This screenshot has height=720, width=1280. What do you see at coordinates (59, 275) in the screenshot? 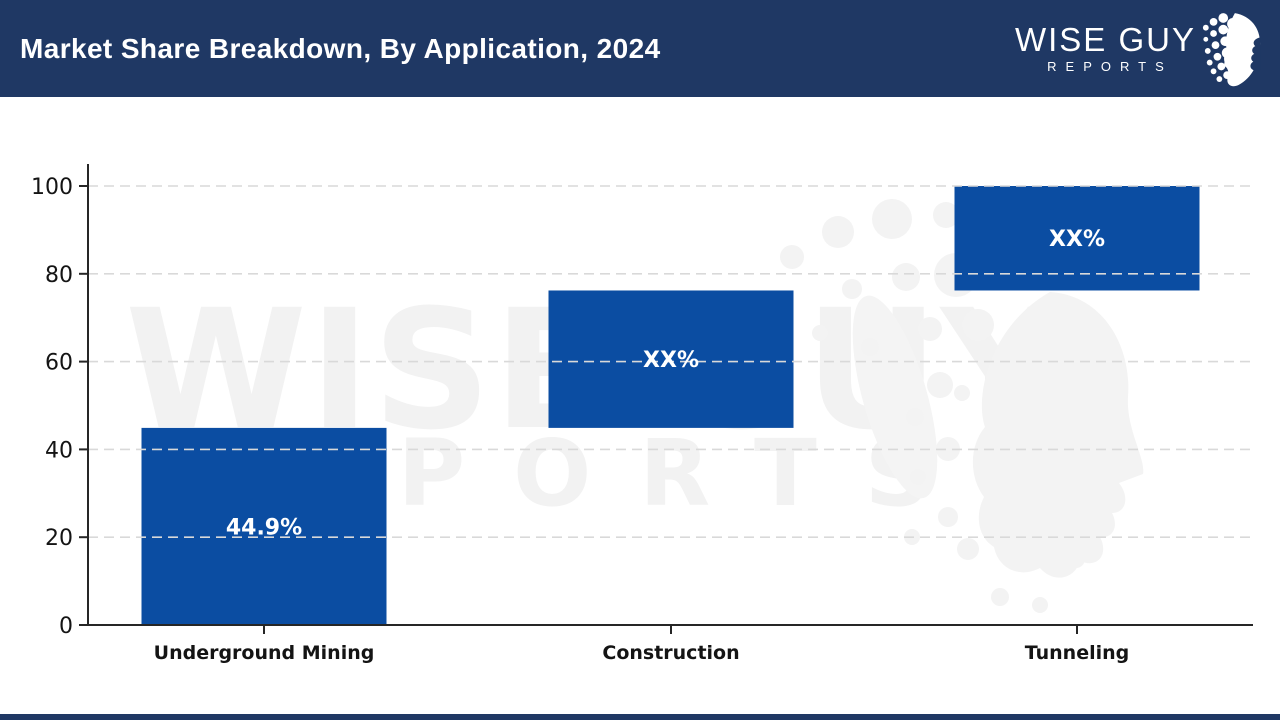
I see `y-tick-label-80: 80` at bounding box center [59, 275].